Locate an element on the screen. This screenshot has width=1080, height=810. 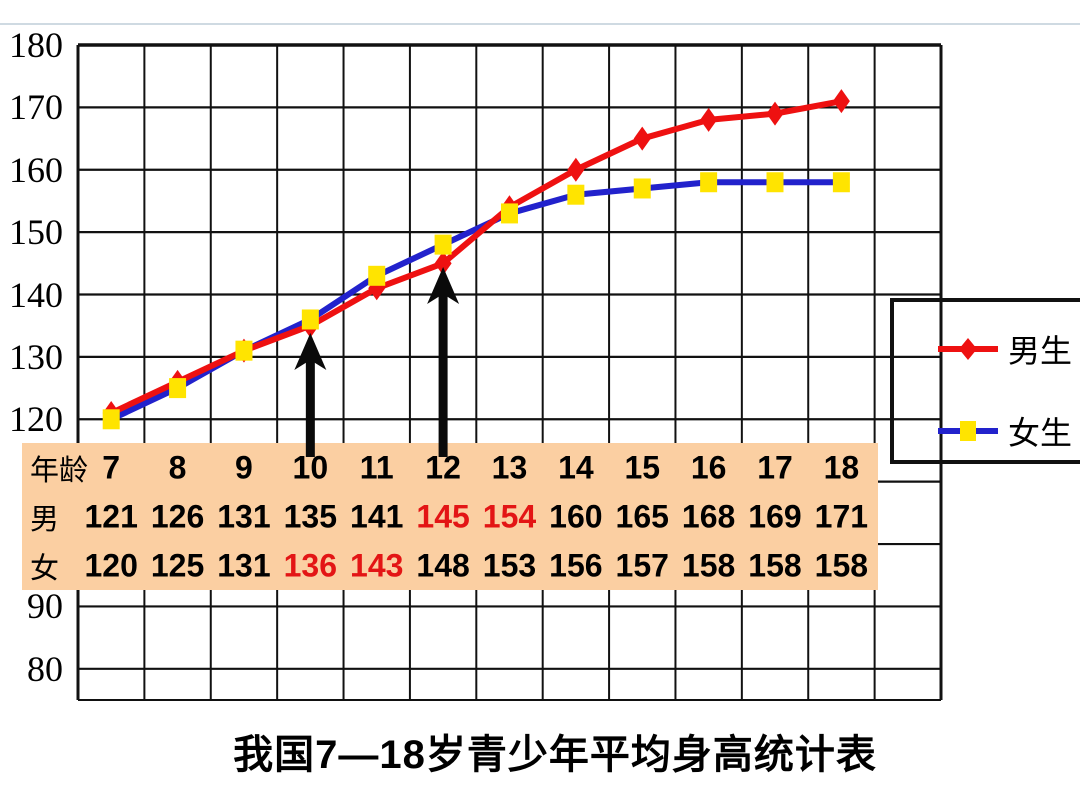
table-cell: 121 is located at coordinates (111, 516).